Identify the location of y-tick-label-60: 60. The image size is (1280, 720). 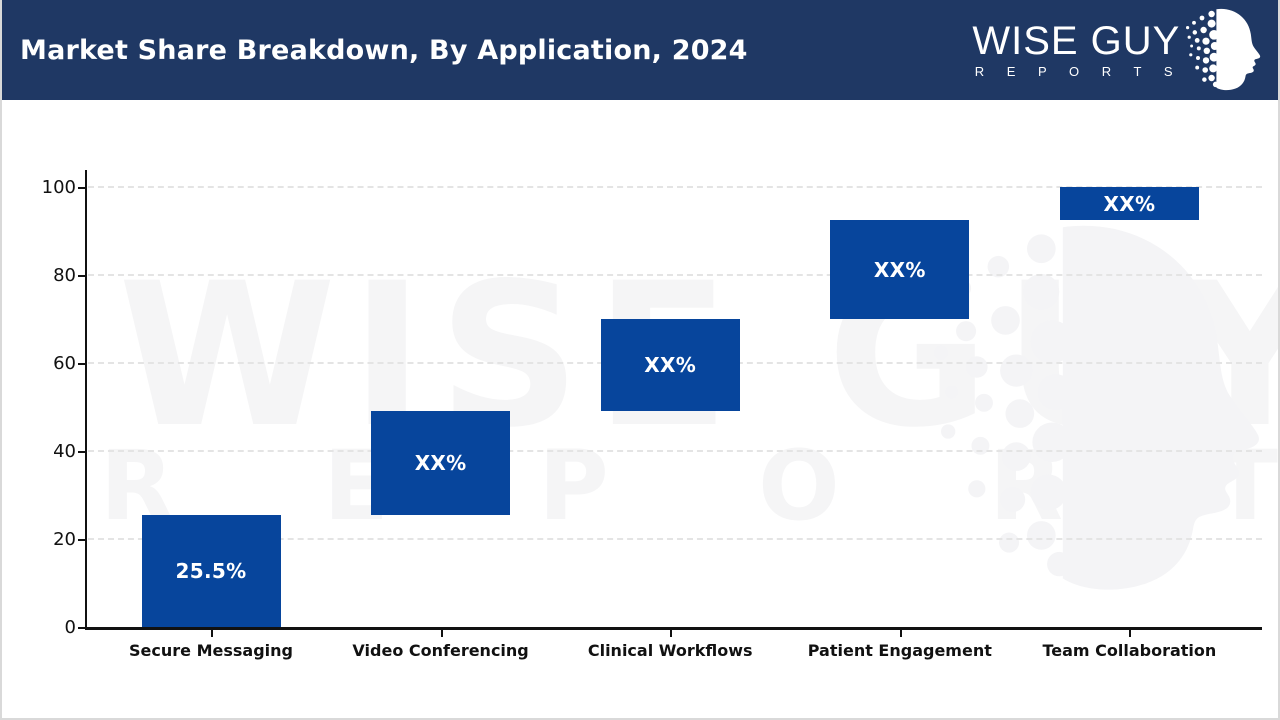
(64, 363).